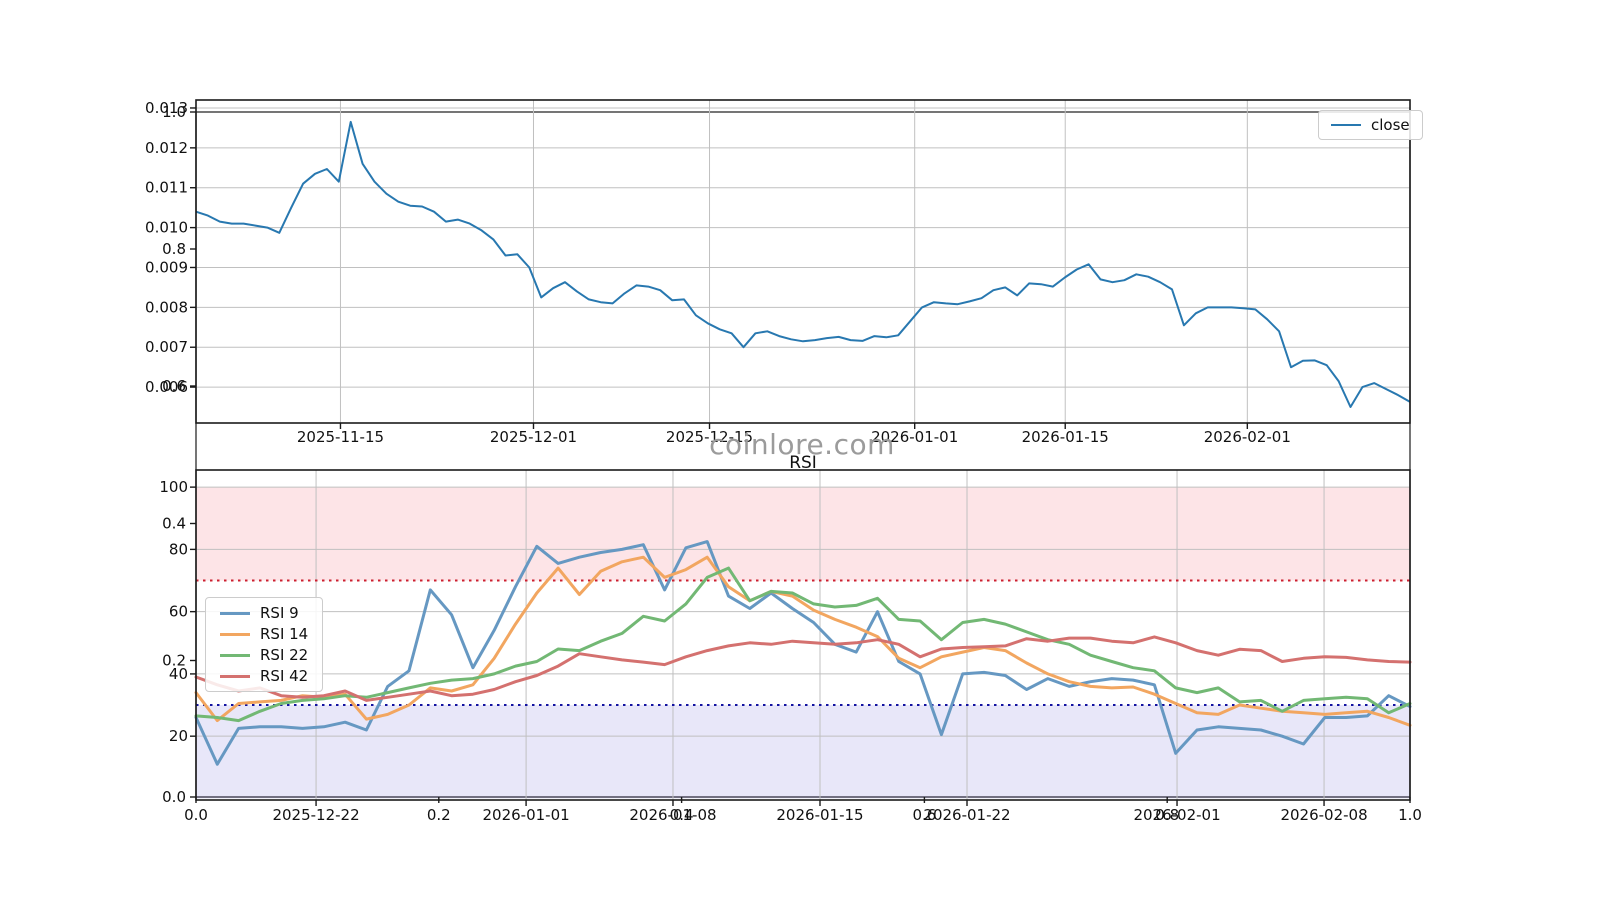  What do you see at coordinates (819, 815) in the screenshot?
I see `rsi-xtick-label: 2026-01-15` at bounding box center [819, 815].